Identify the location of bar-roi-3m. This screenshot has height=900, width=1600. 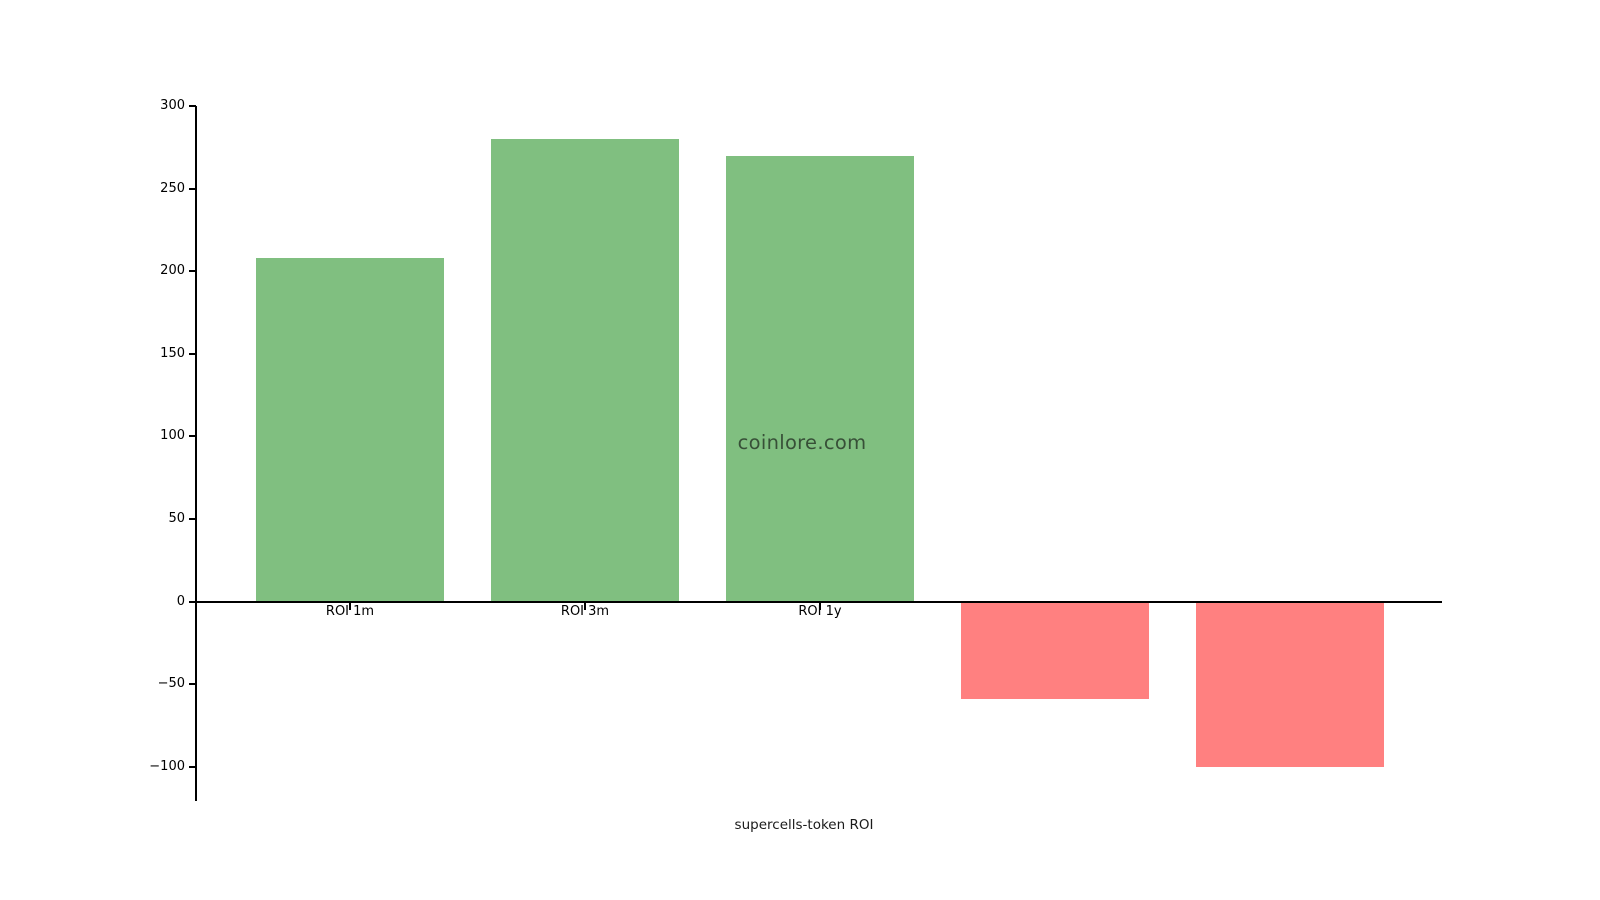
(585, 370).